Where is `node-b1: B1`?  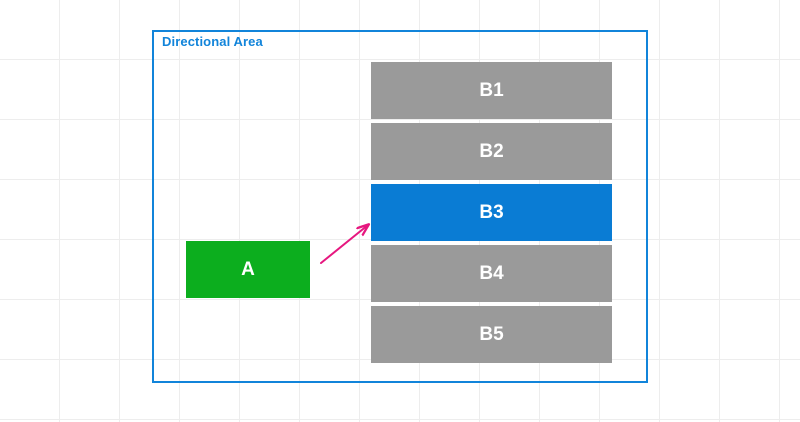
node-b1: B1 is located at coordinates (491, 90).